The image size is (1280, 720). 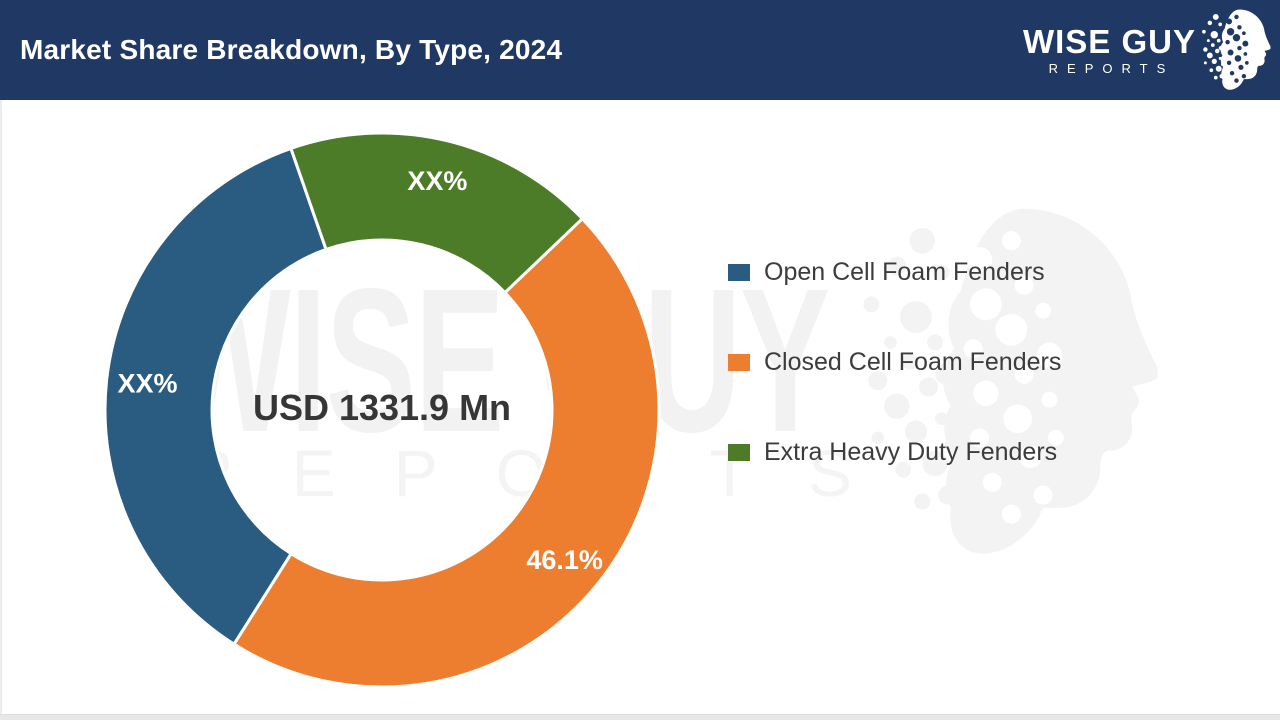 What do you see at coordinates (291, 49) in the screenshot?
I see `page-title: Market Share Breakdown, By Type, 2024` at bounding box center [291, 49].